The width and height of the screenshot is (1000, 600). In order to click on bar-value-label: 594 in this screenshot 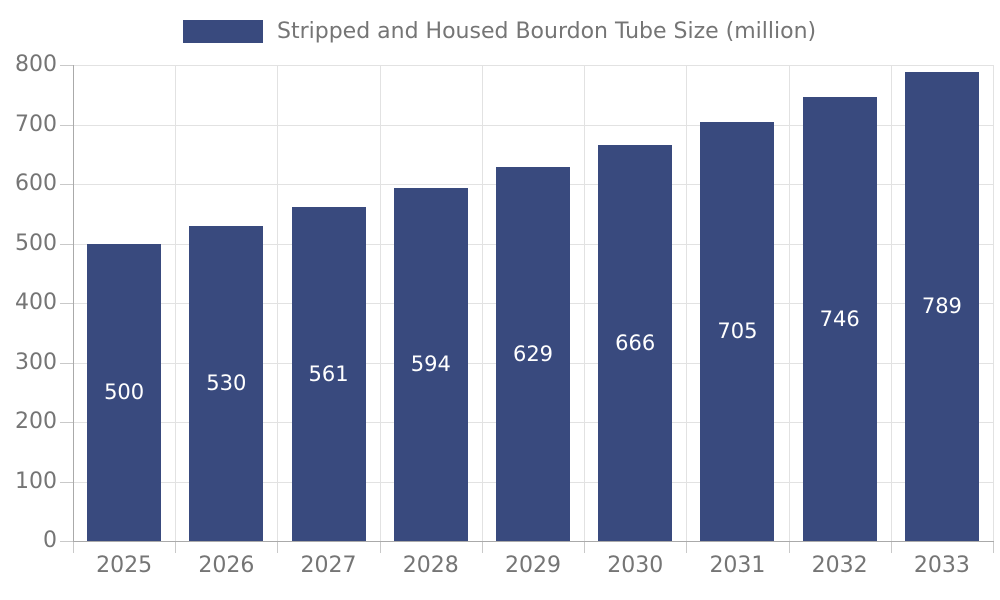, I will do `click(430, 364)`.